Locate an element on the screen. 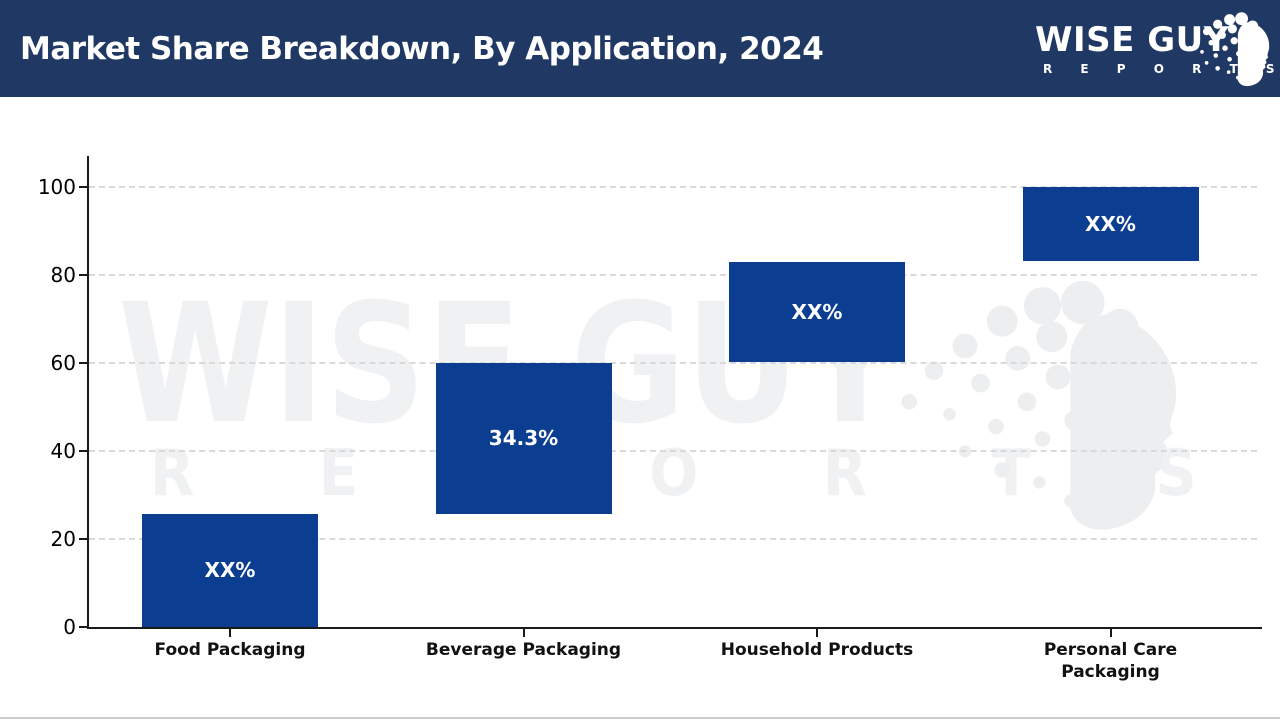  y-tick-label: 0 is located at coordinates (69, 627).